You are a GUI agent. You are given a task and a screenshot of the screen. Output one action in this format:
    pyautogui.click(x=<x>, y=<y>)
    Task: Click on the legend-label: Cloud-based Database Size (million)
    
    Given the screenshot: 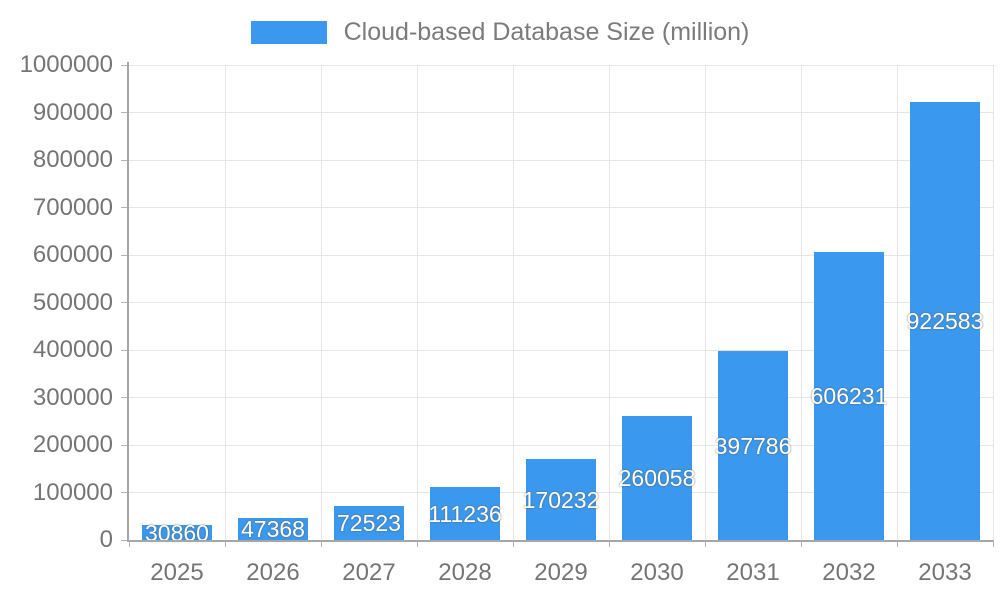 What is the action you would take?
    pyautogui.click(x=546, y=31)
    